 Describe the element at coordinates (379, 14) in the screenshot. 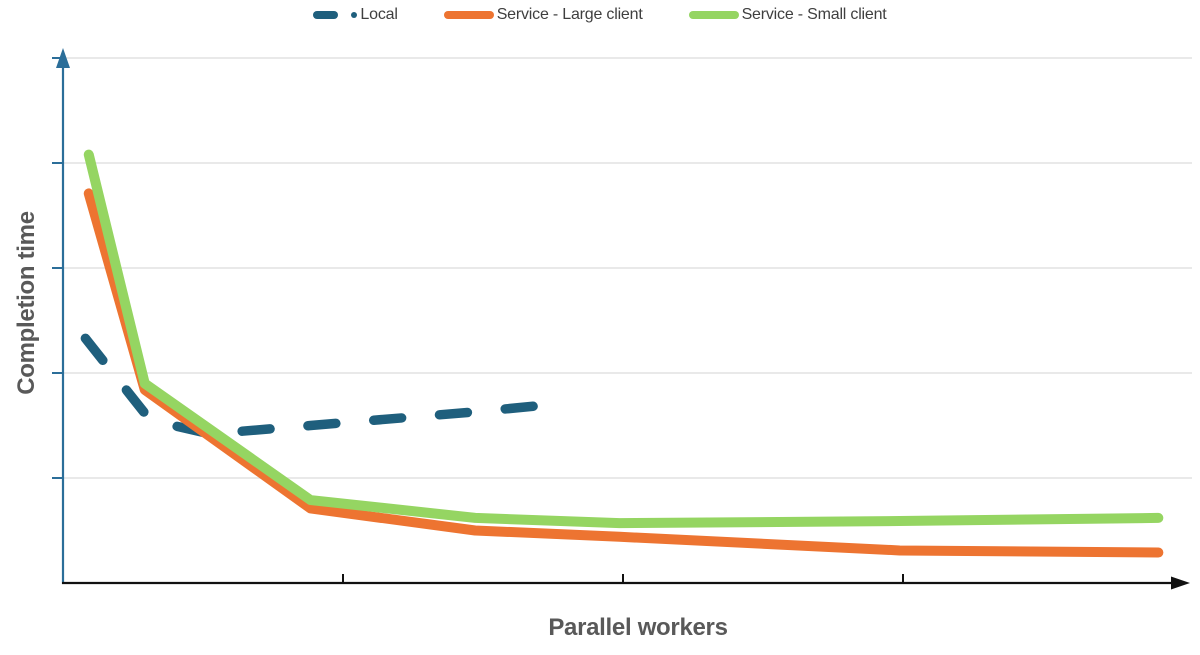

I see `legend-label-local: Local` at that location.